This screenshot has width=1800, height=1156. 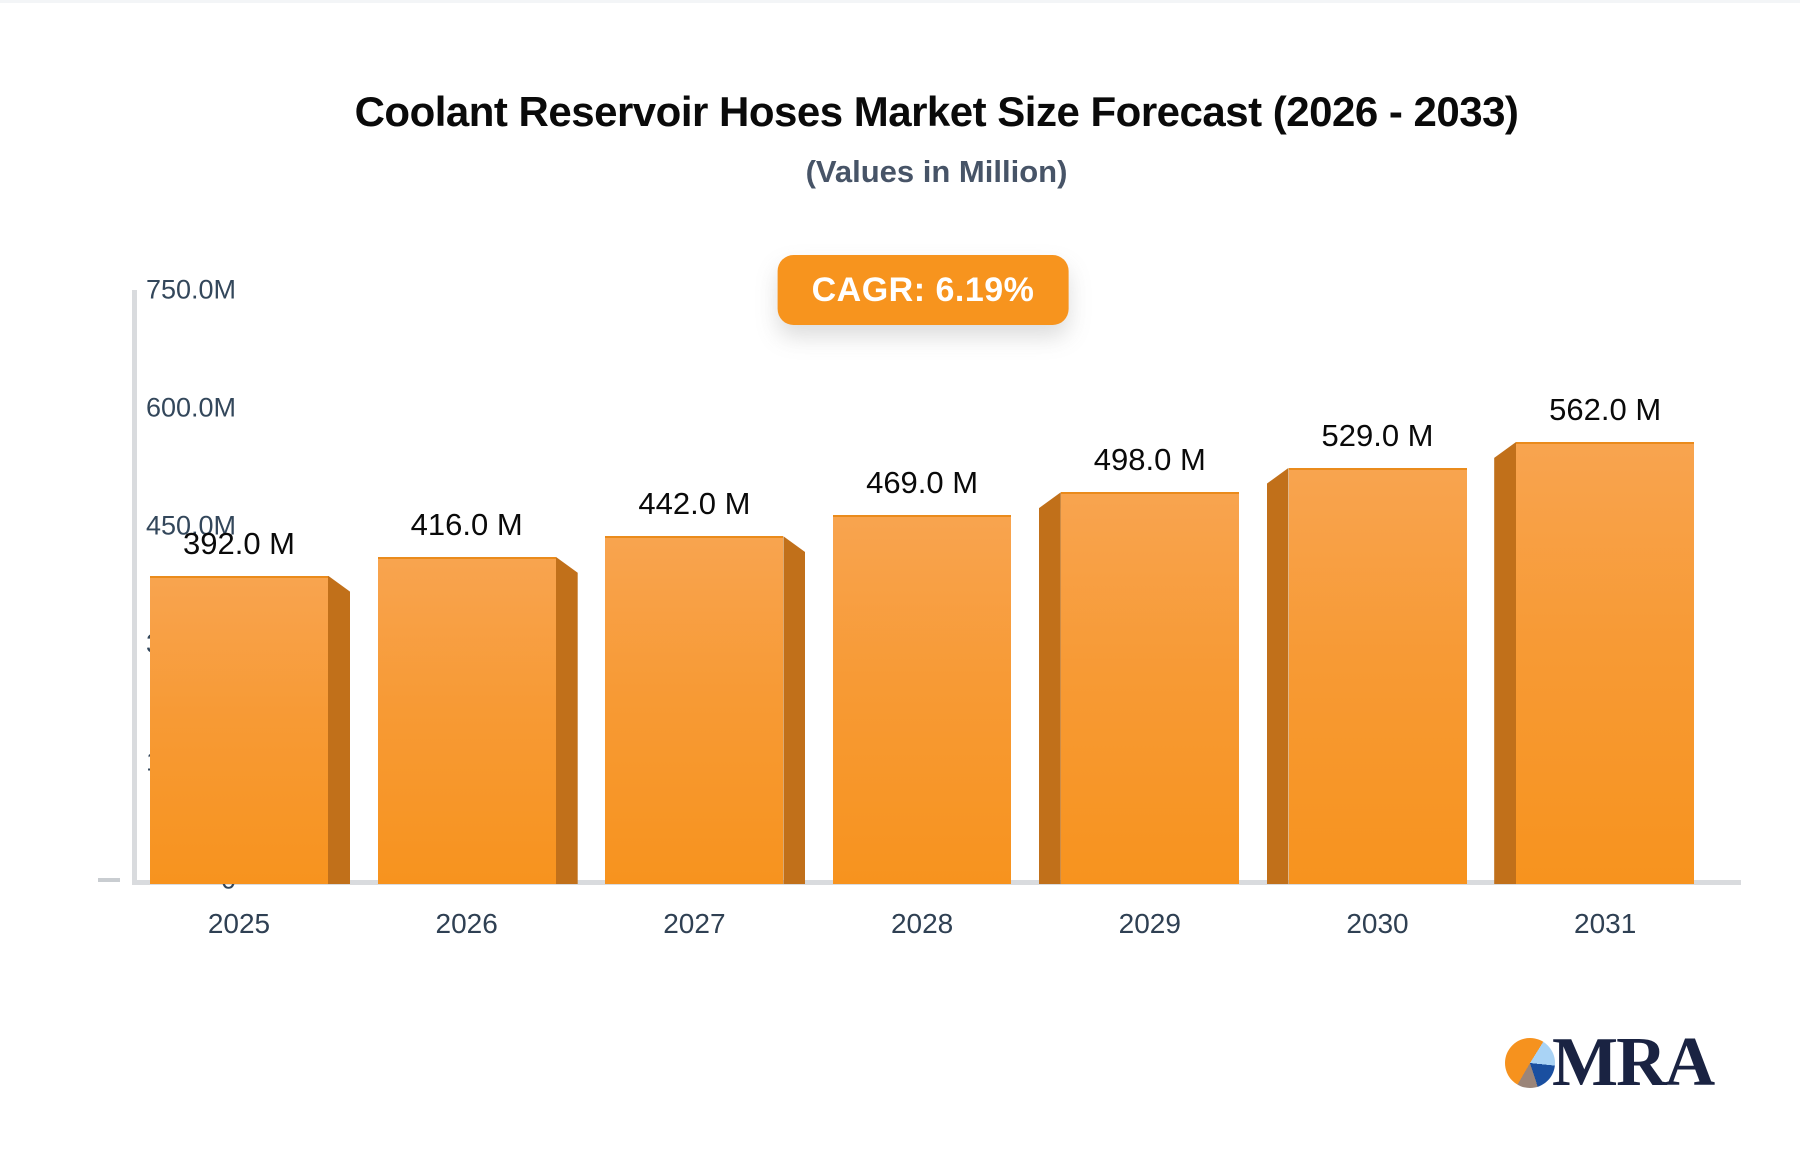 What do you see at coordinates (1049, 688) in the screenshot?
I see `bar-2029-bevel` at bounding box center [1049, 688].